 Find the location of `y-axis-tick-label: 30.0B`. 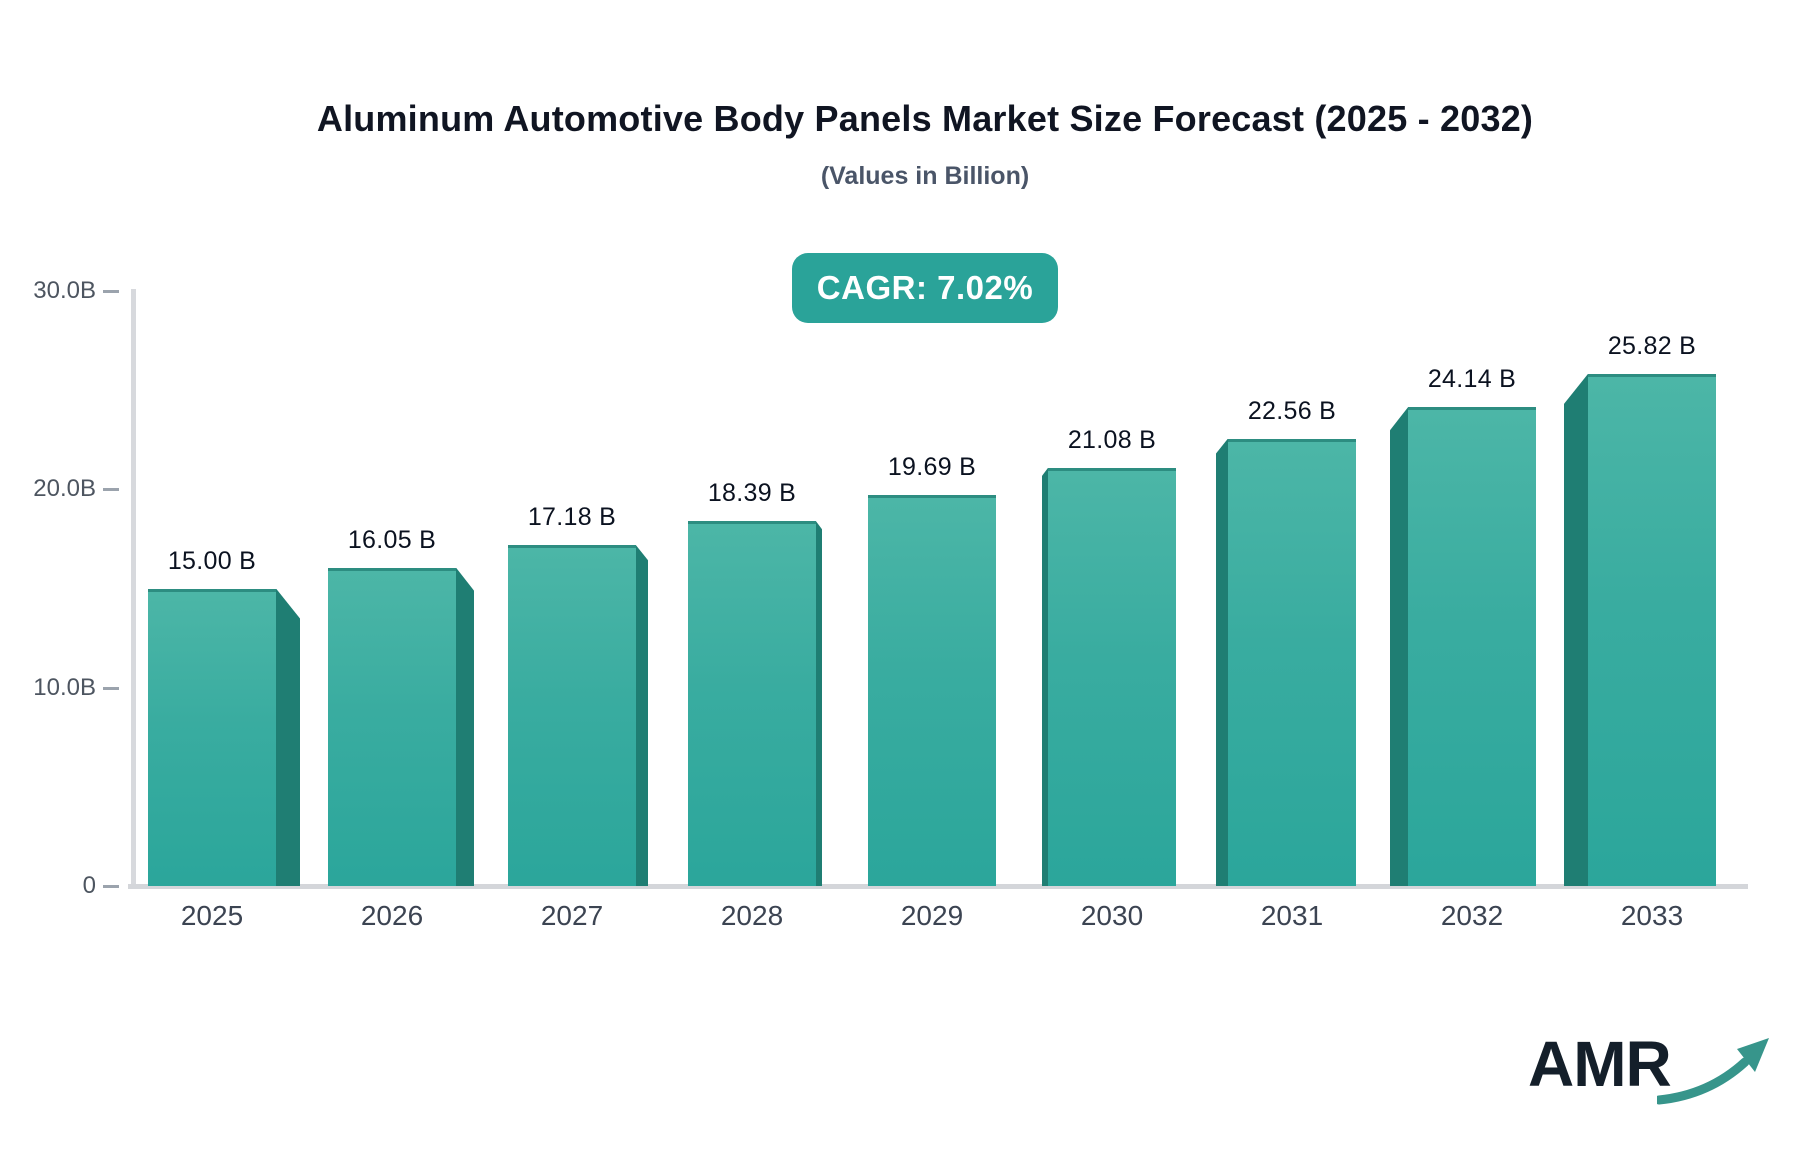

y-axis-tick-label: 30.0B is located at coordinates (64, 290).